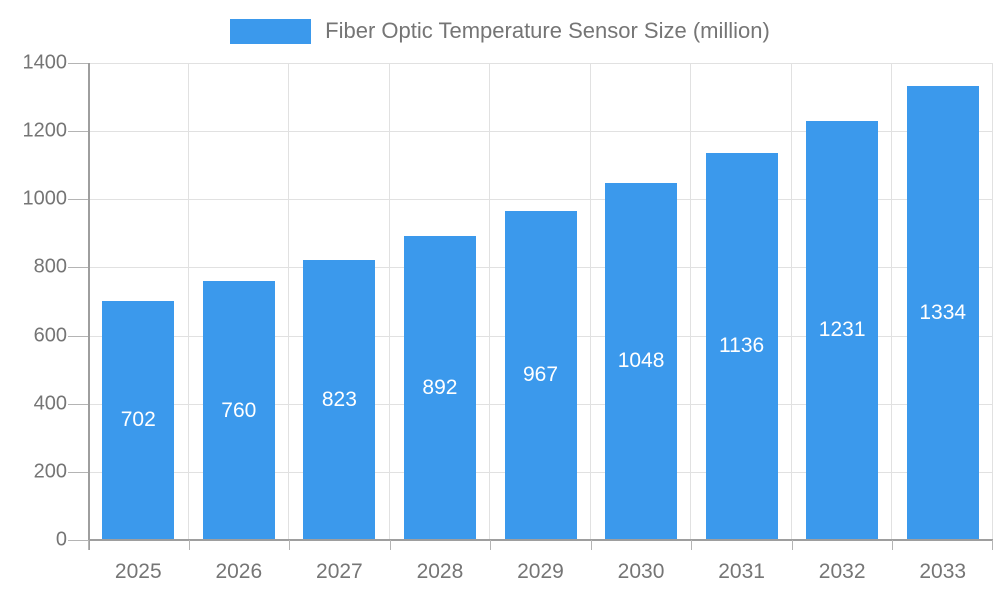 Image resolution: width=1000 pixels, height=600 pixels. I want to click on bar-value-label: 702, so click(138, 420).